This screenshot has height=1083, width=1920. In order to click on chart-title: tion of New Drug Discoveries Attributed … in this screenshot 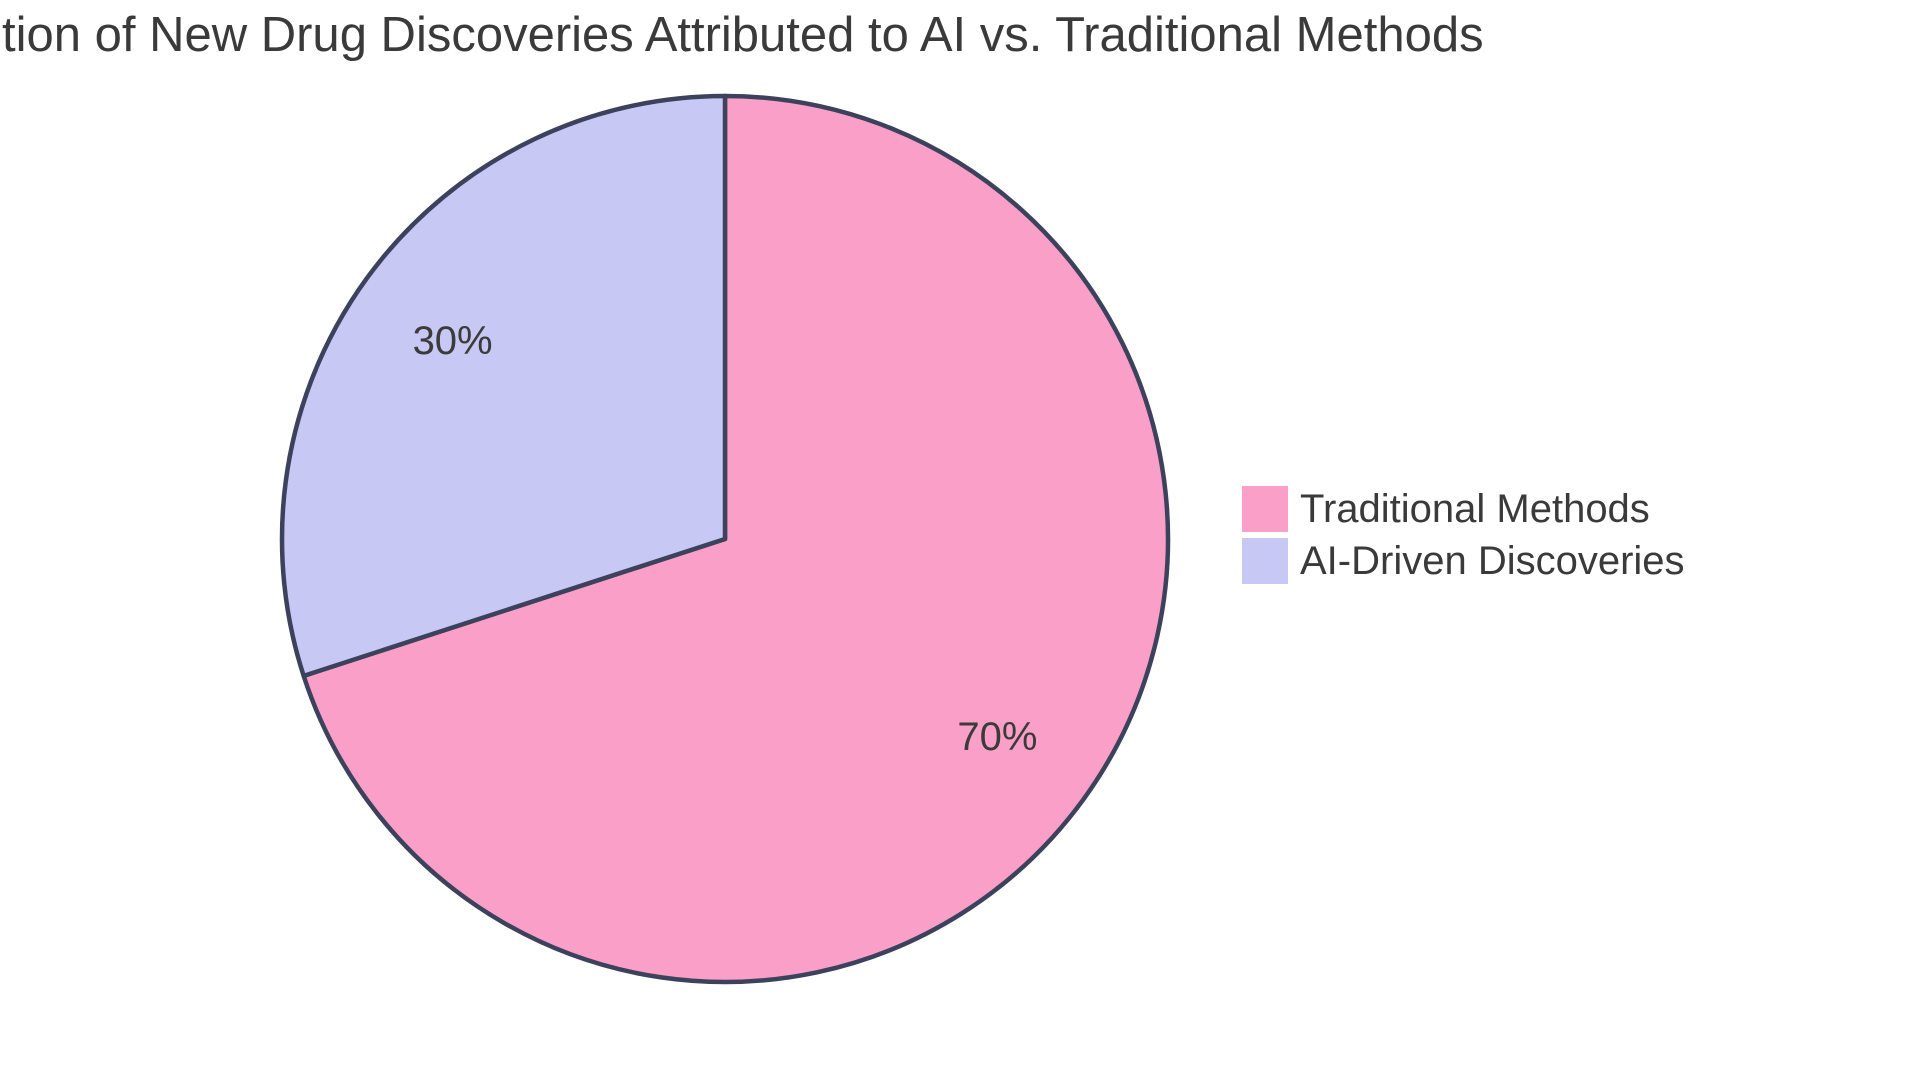, I will do `click(743, 35)`.